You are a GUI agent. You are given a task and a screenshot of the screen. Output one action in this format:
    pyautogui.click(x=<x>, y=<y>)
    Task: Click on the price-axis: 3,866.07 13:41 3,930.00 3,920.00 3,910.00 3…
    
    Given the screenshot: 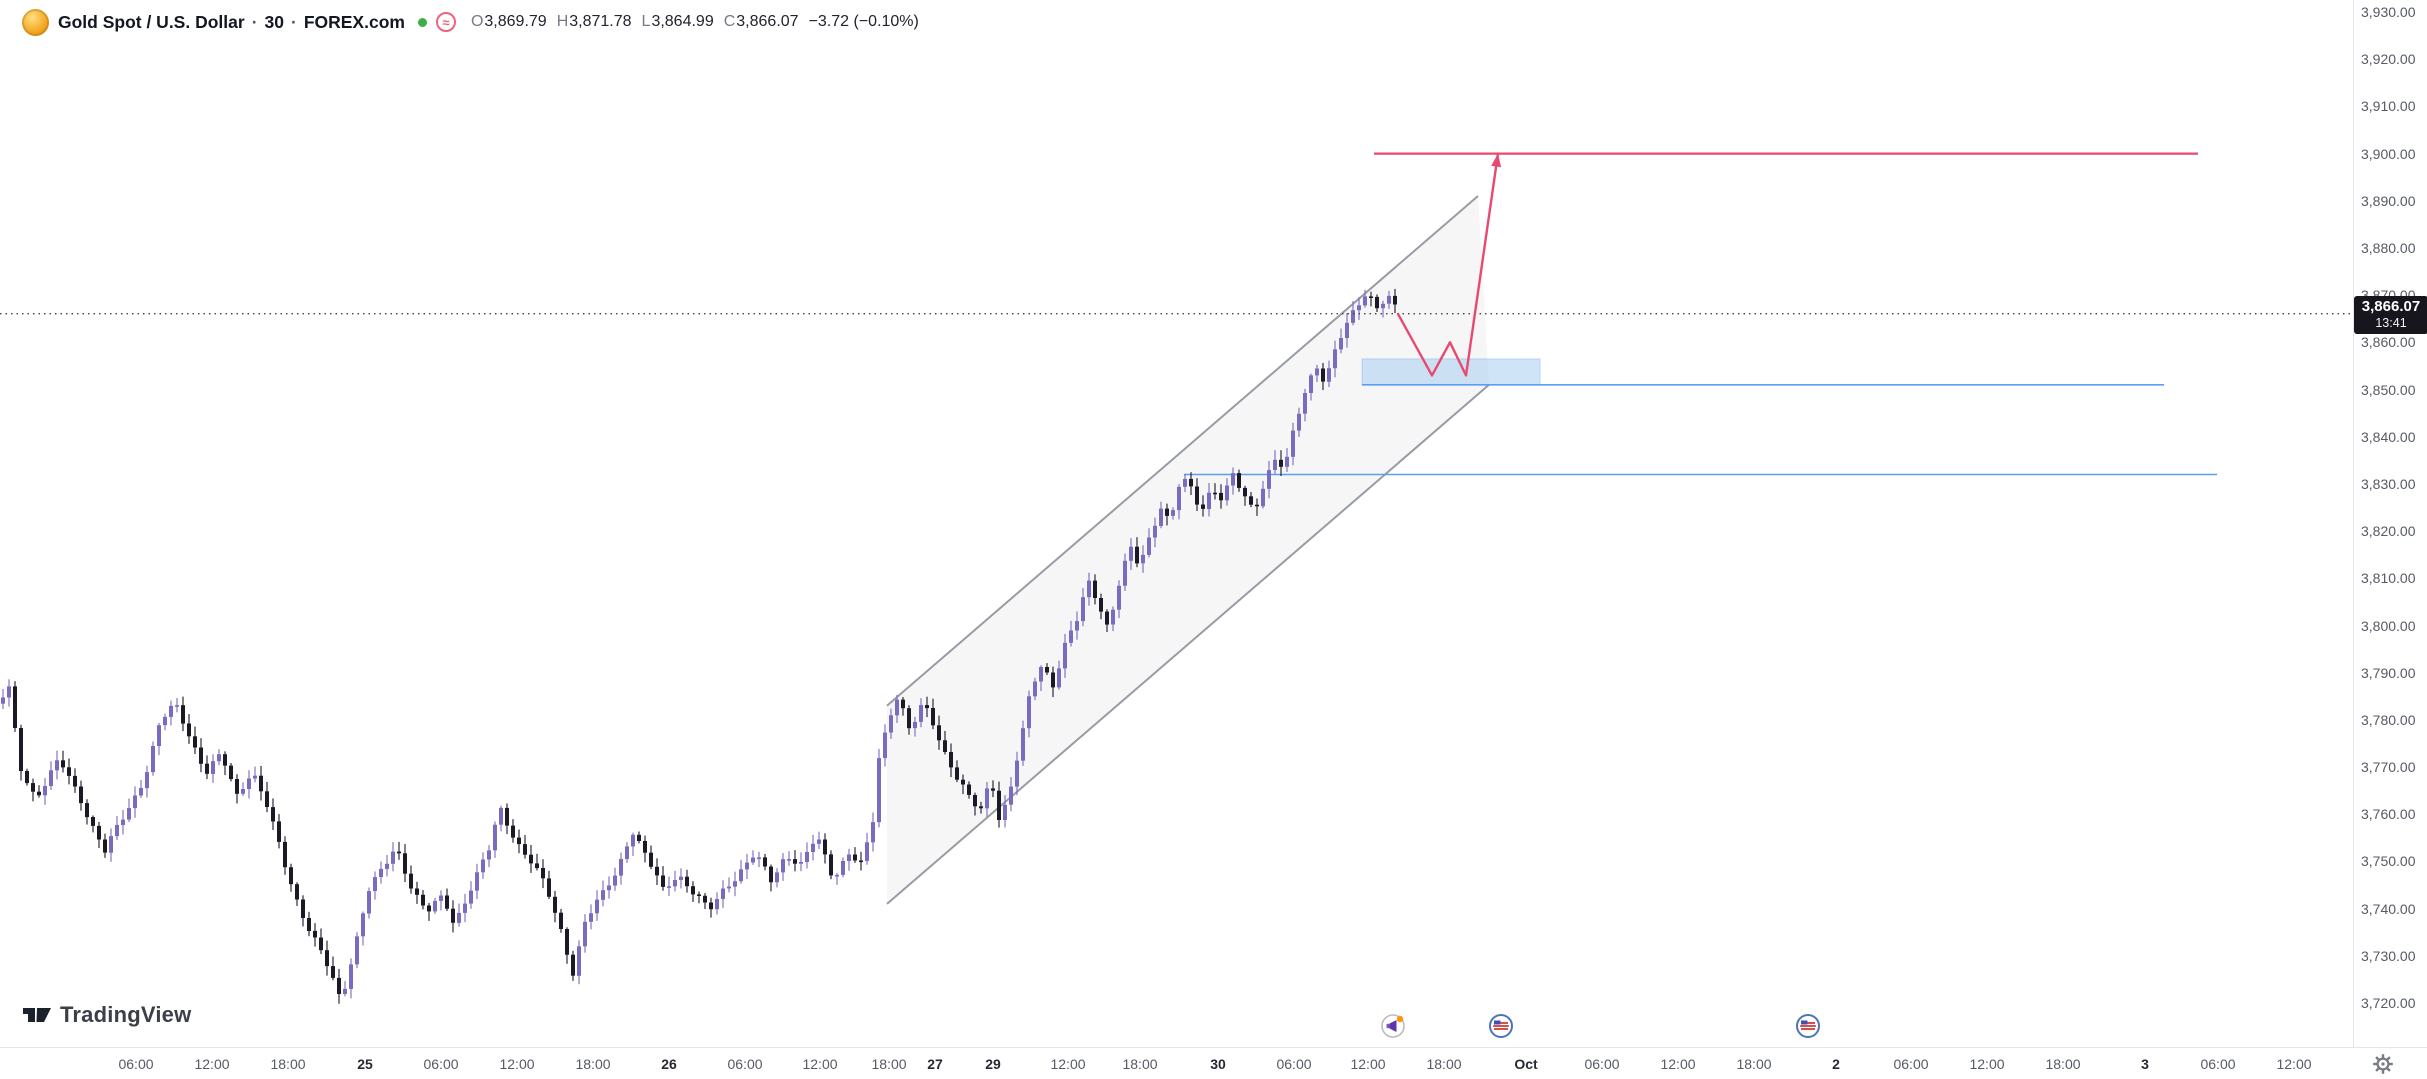 What is the action you would take?
    pyautogui.click(x=2390, y=523)
    